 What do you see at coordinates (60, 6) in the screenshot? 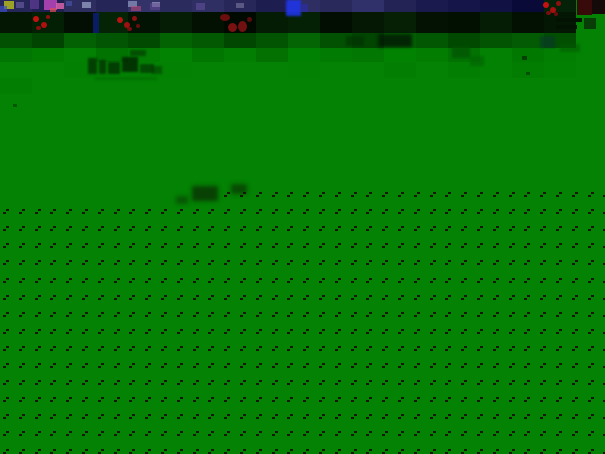
I see `noise-pixel-pink` at bounding box center [60, 6].